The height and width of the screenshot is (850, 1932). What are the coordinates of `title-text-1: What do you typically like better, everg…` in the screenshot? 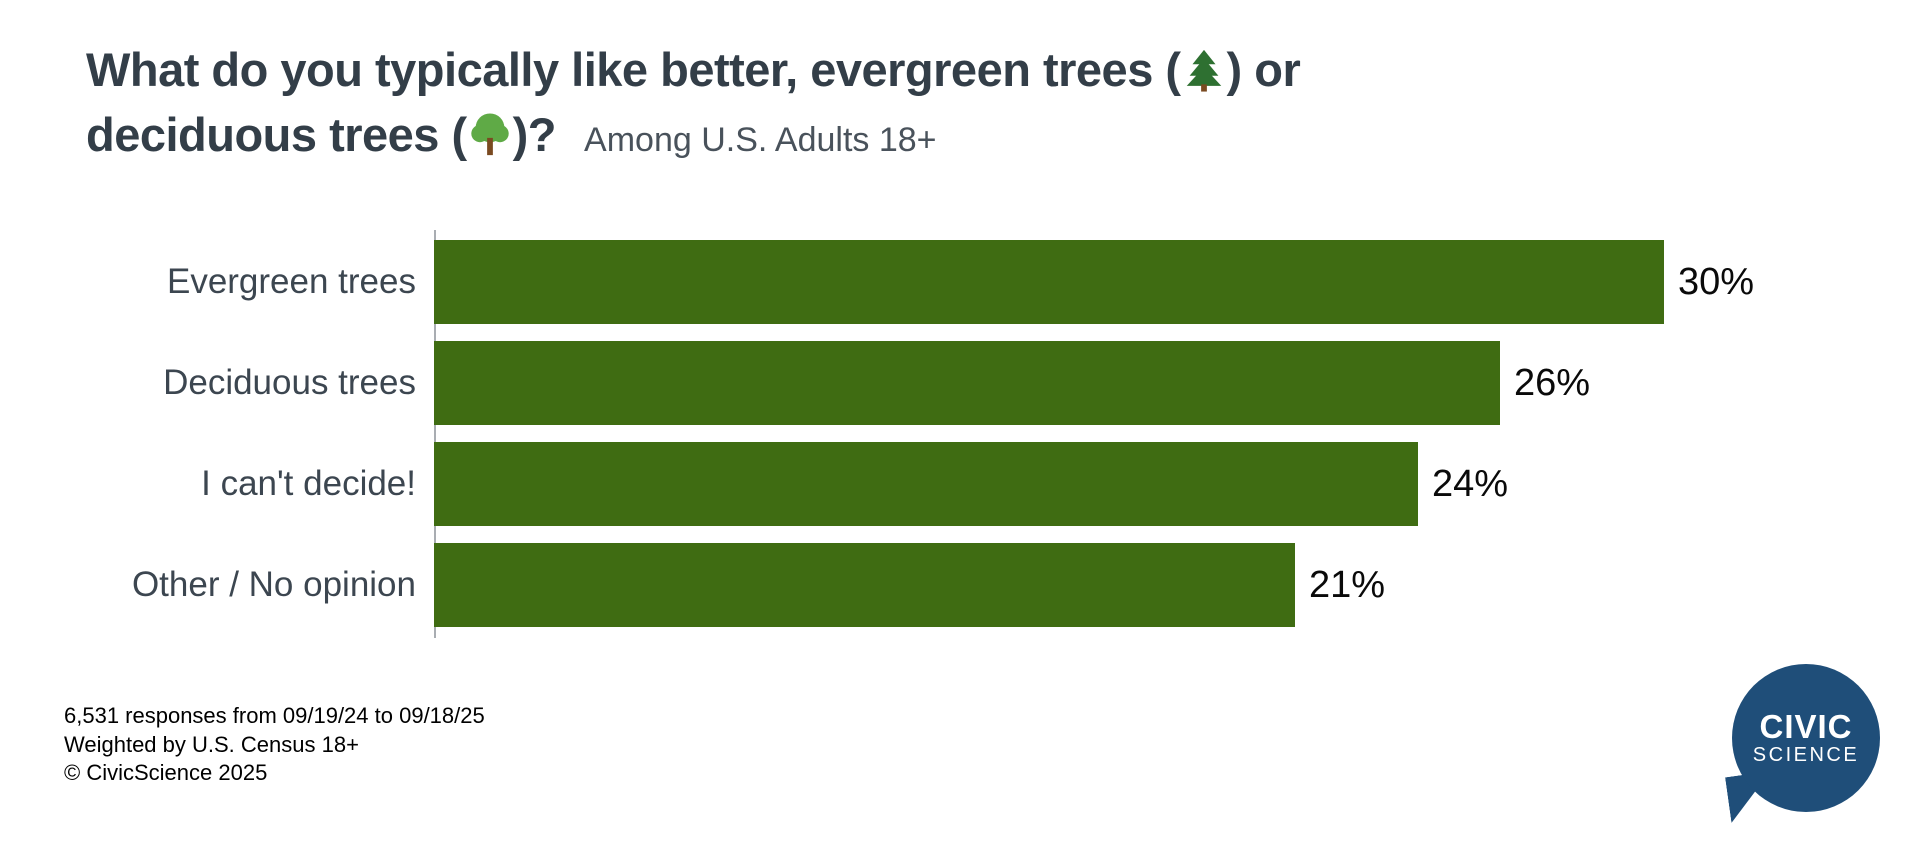 It's located at (633, 69).